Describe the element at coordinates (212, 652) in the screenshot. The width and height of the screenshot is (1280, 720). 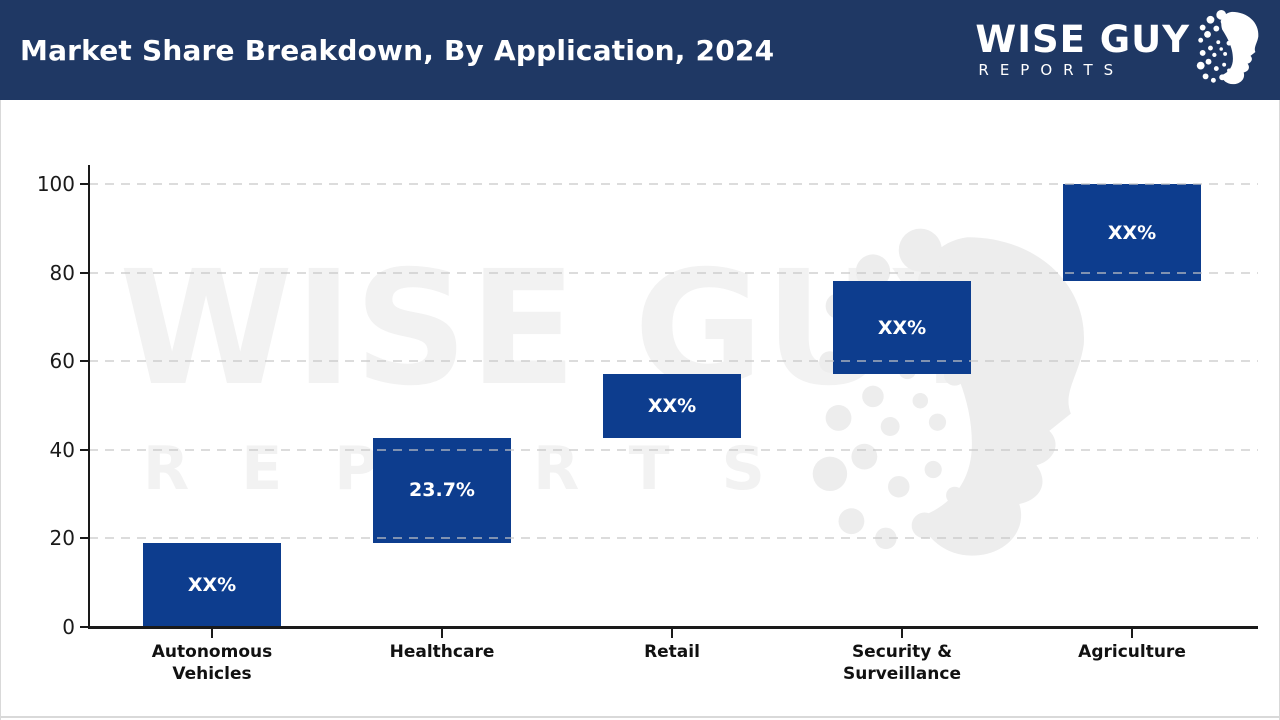
I see `x-category-label-line: Autonomous` at that location.